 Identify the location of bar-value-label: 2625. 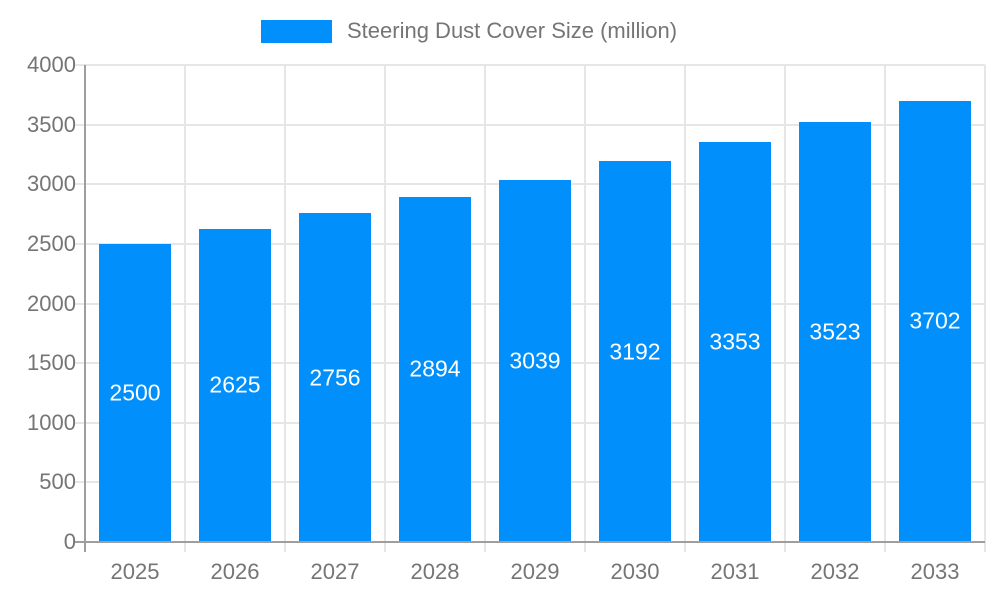
(235, 384).